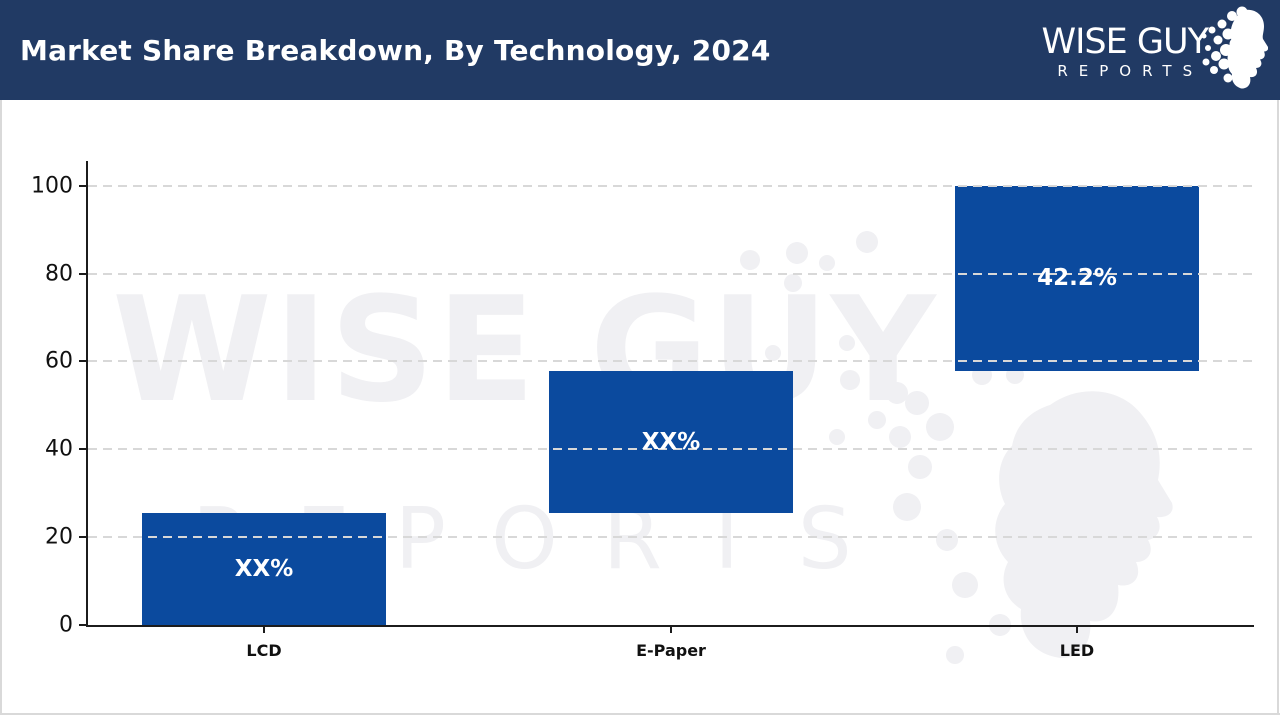 This screenshot has width=1280, height=720. Describe the element at coordinates (59, 449) in the screenshot. I see `y-tick-label: 40` at that location.